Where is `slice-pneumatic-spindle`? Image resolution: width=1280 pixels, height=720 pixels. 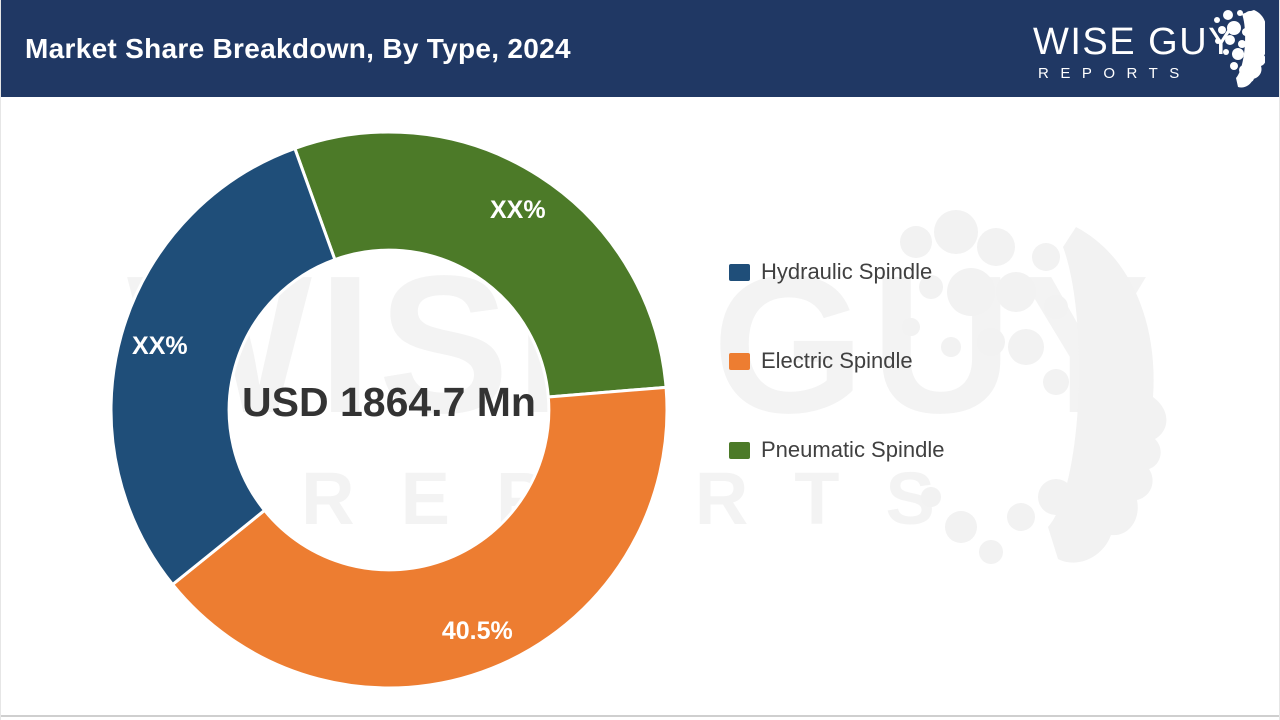 slice-pneumatic-spindle is located at coordinates (480, 264).